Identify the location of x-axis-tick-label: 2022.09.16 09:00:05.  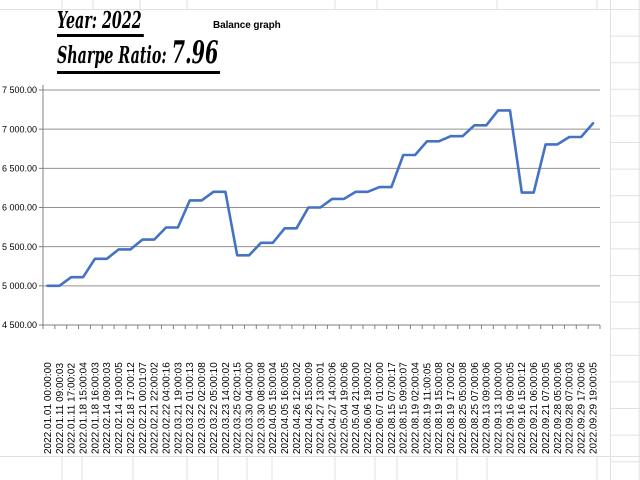
(510, 408).